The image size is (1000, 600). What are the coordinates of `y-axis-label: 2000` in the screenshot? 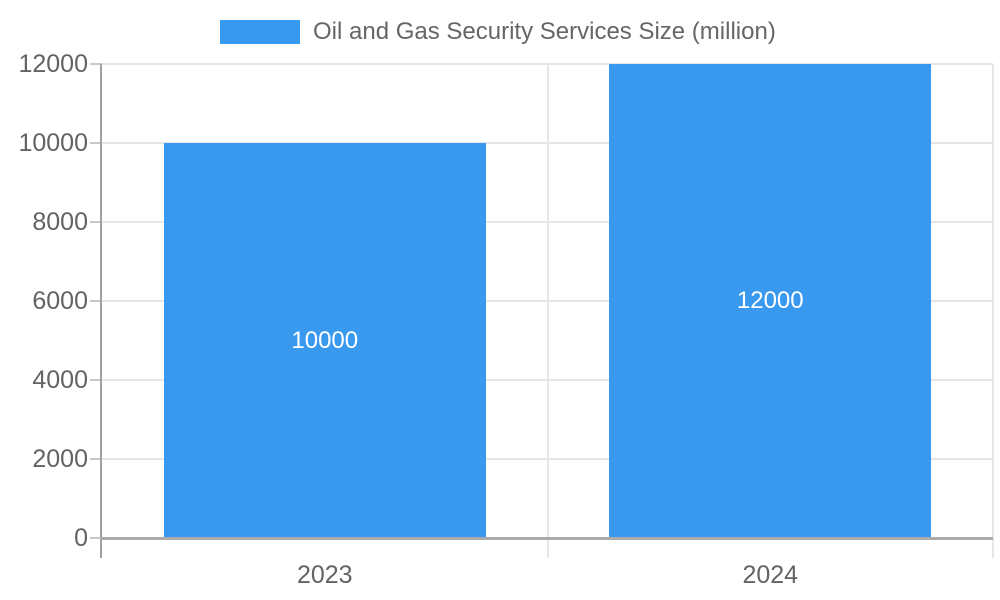 It's located at (60, 459).